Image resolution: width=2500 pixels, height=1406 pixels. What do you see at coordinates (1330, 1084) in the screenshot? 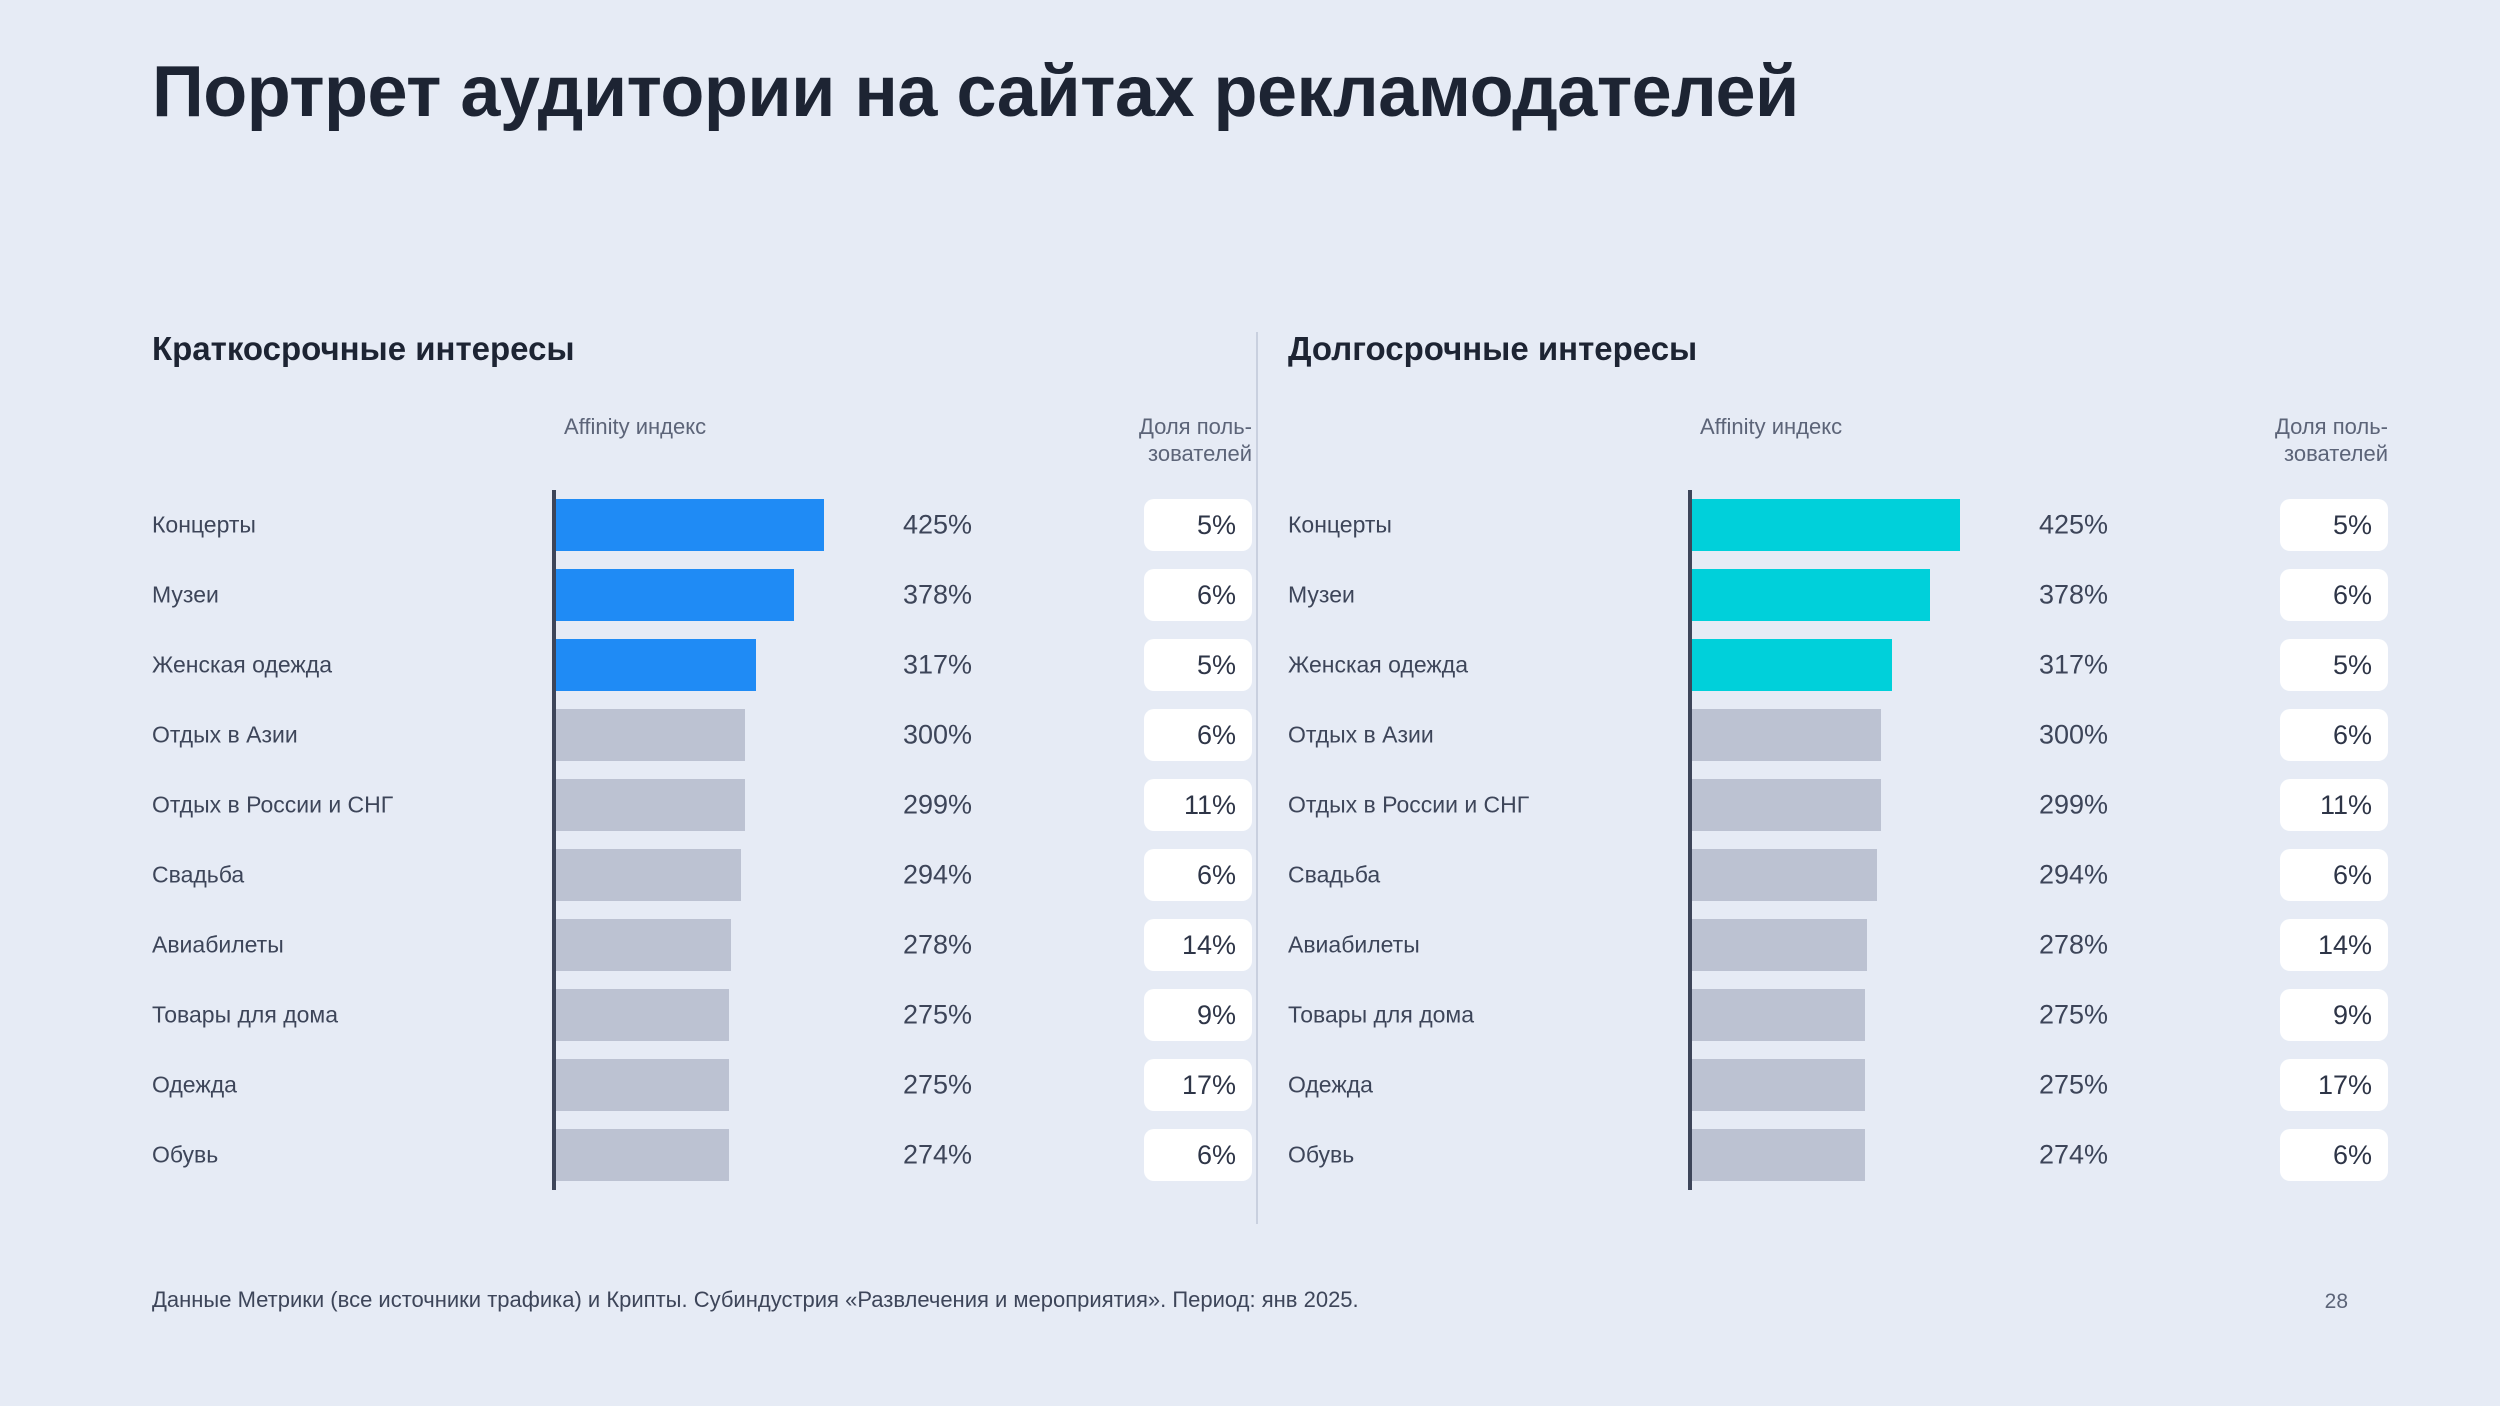
I see `chart-row-label: Одежда` at bounding box center [1330, 1084].